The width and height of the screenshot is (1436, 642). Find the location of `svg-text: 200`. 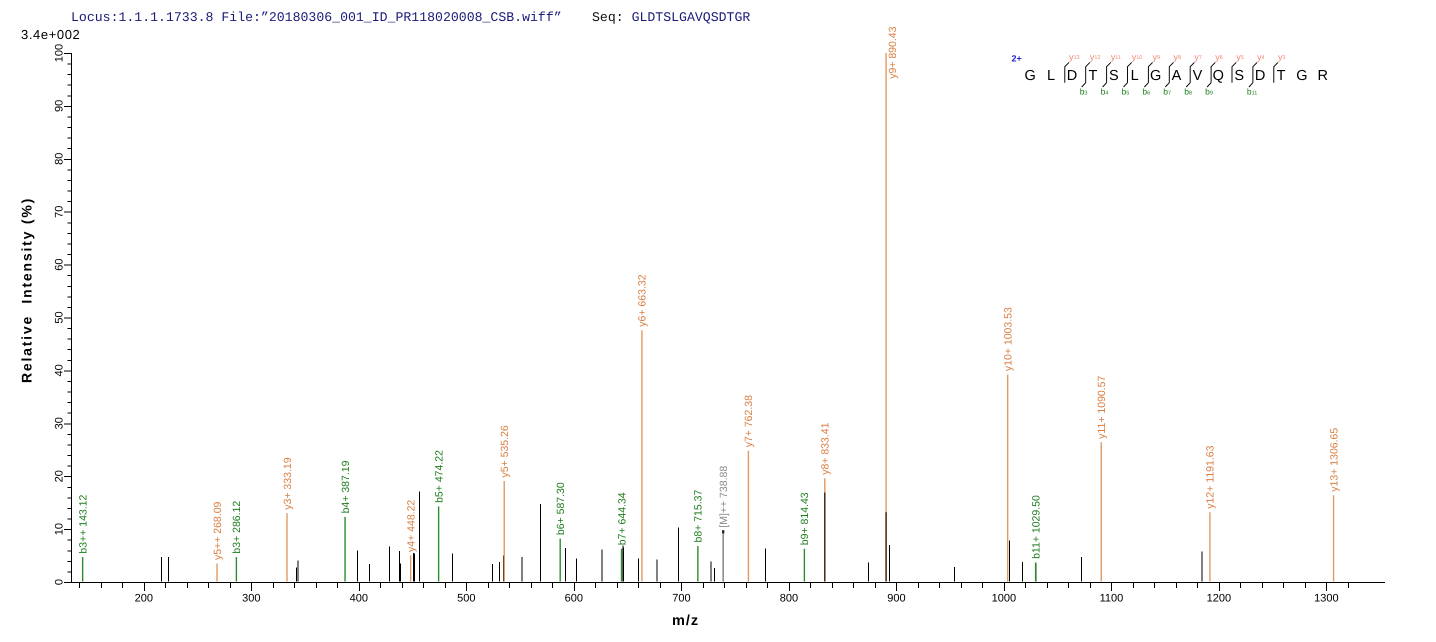

svg-text: 200 is located at coordinates (144, 599).